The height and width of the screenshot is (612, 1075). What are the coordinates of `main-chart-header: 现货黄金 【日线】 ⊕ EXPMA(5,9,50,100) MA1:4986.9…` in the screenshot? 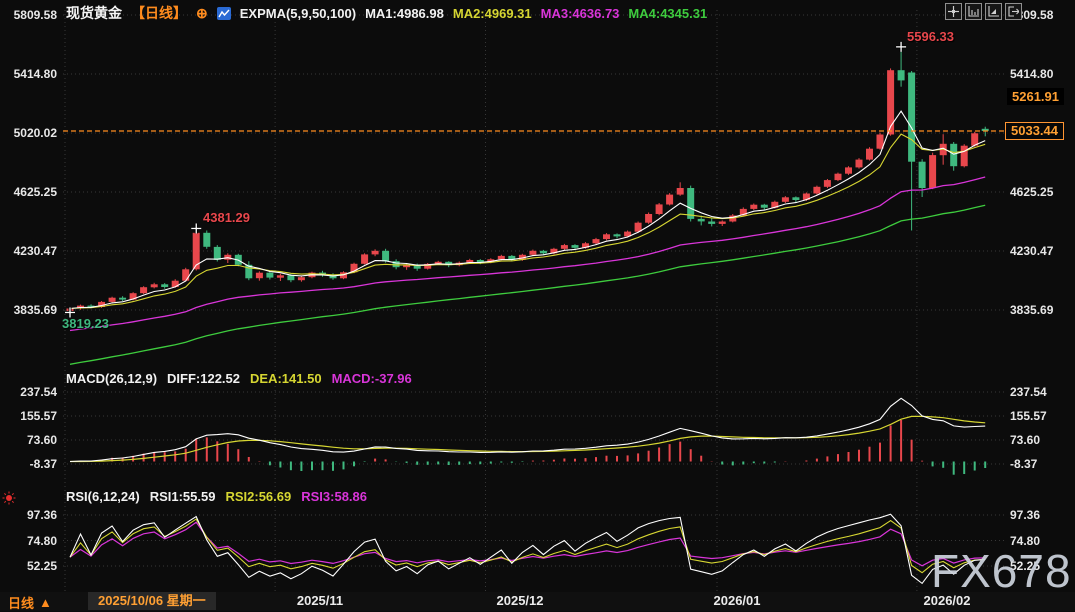 It's located at (386, 13).